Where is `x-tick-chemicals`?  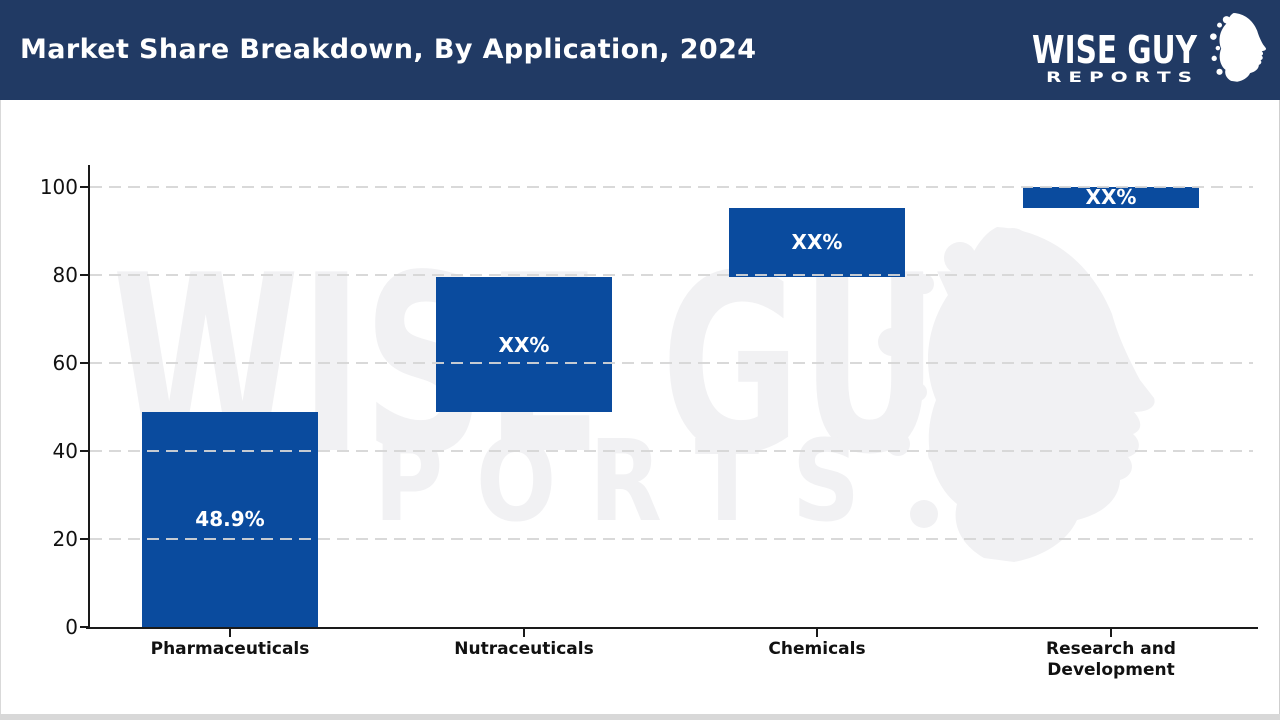
x-tick-chemicals is located at coordinates (817, 633).